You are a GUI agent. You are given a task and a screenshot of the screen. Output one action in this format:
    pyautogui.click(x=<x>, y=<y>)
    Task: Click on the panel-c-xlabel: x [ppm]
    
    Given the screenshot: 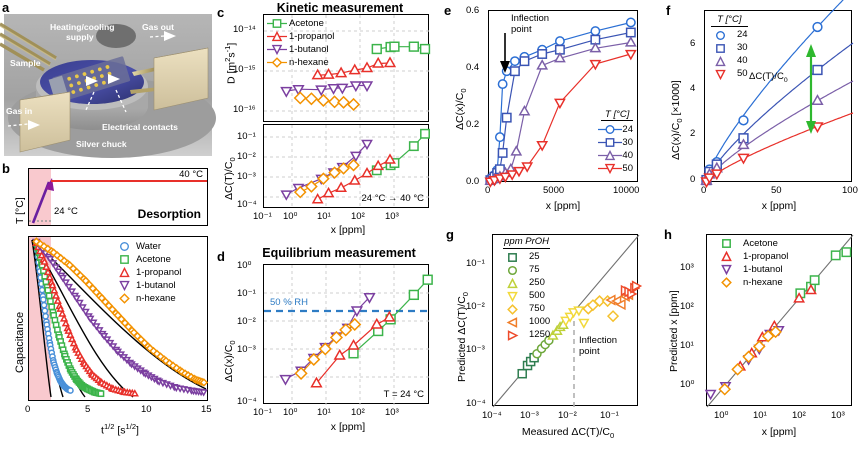 What is the action you would take?
    pyautogui.click(x=348, y=230)
    